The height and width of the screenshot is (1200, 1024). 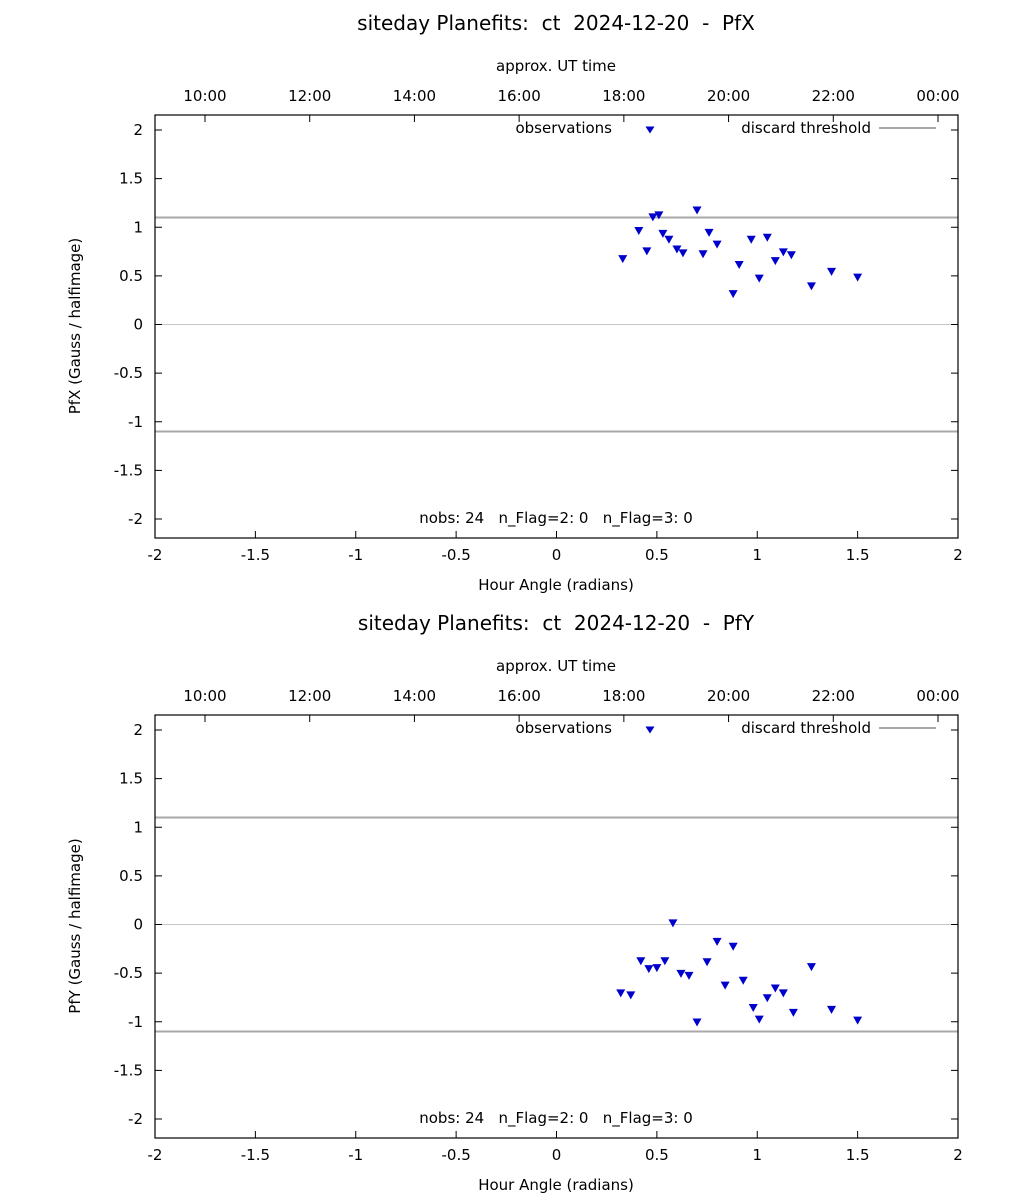 What do you see at coordinates (138, 325) in the screenshot?
I see `y-tick-label: 0` at bounding box center [138, 325].